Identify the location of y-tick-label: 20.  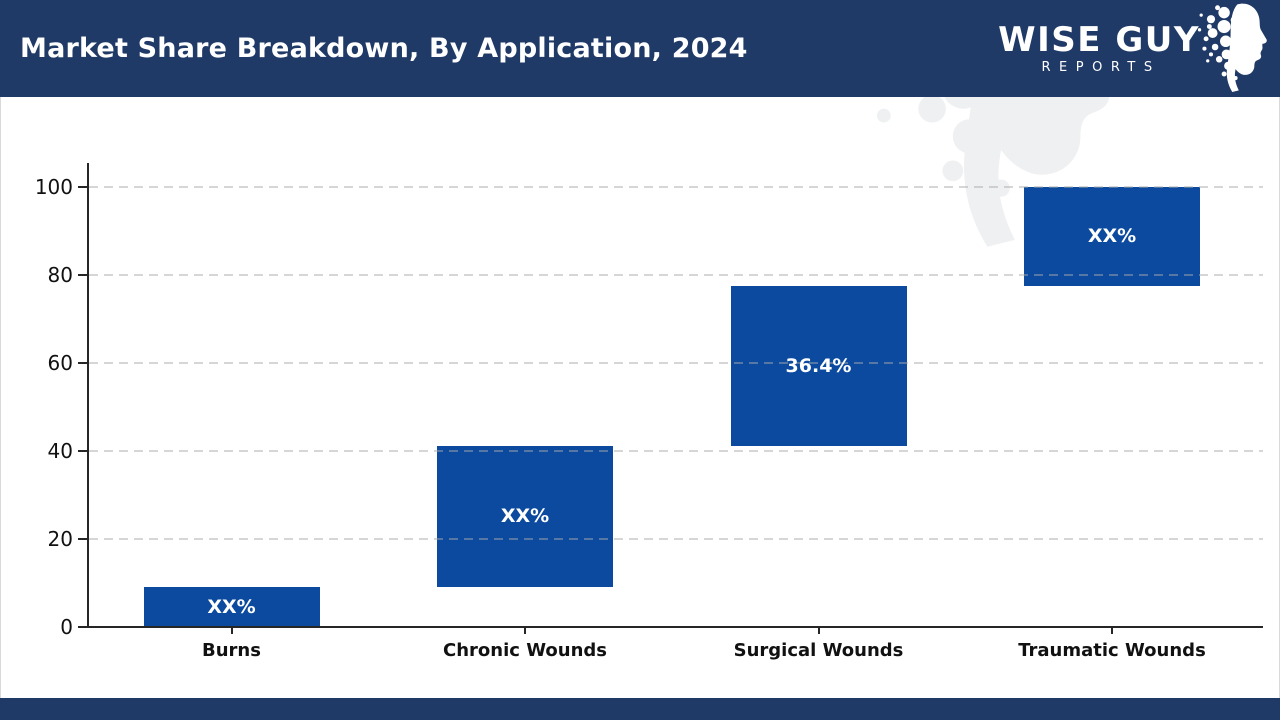
(60, 539).